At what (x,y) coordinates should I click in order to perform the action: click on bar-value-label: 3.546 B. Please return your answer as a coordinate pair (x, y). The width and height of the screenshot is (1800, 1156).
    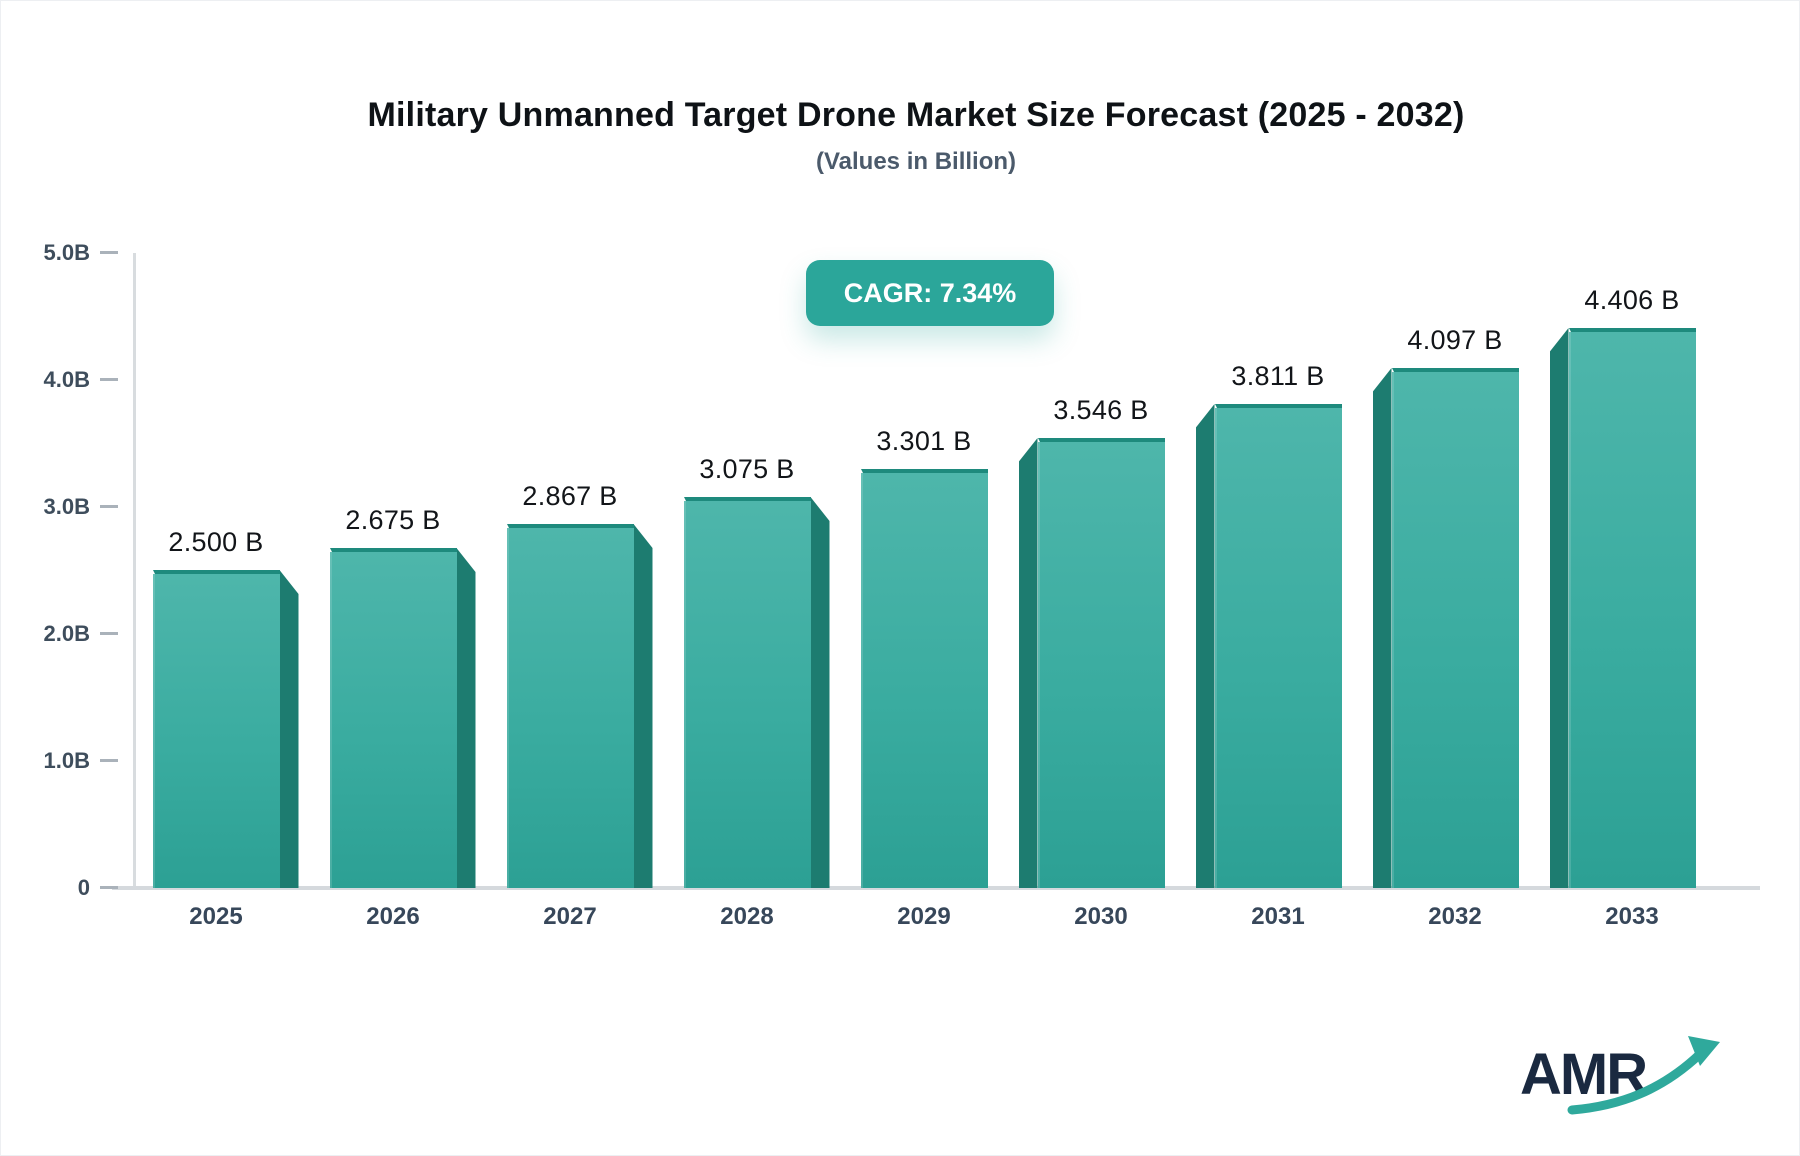
    Looking at the image, I should click on (1101, 410).